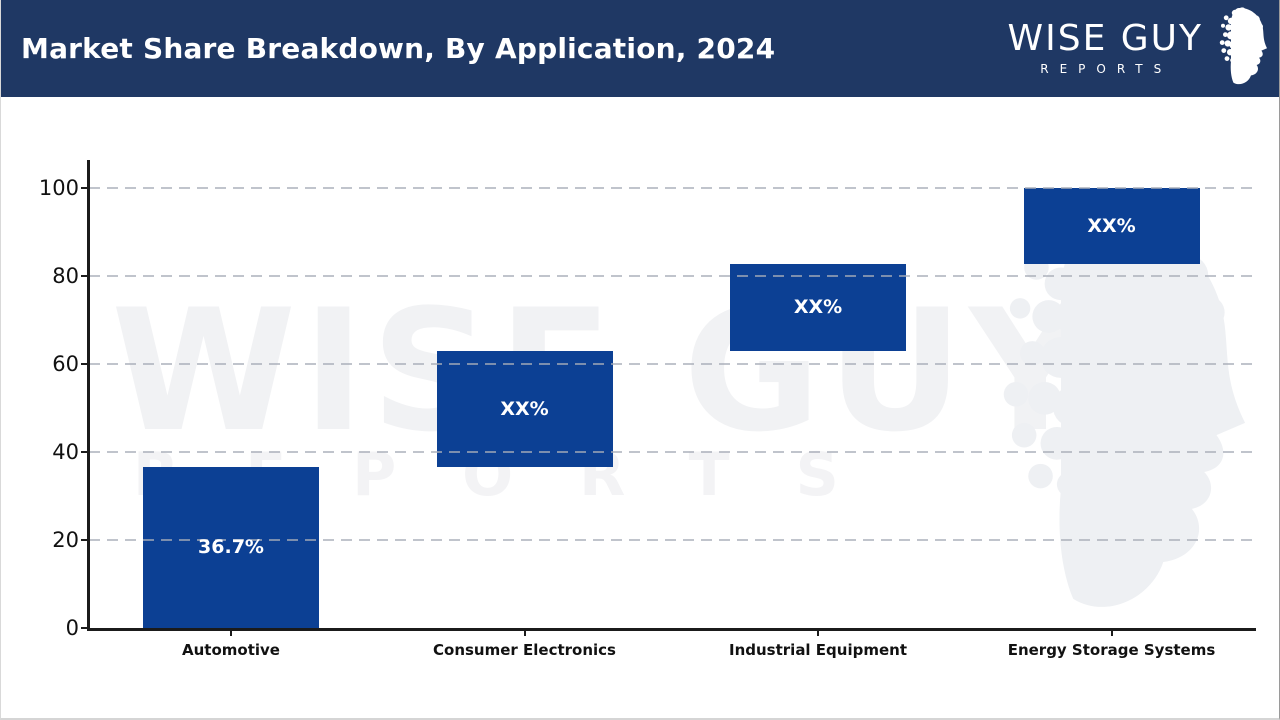  Describe the element at coordinates (1105, 38) in the screenshot. I see `logo-wordmark: WISE GUY` at that location.